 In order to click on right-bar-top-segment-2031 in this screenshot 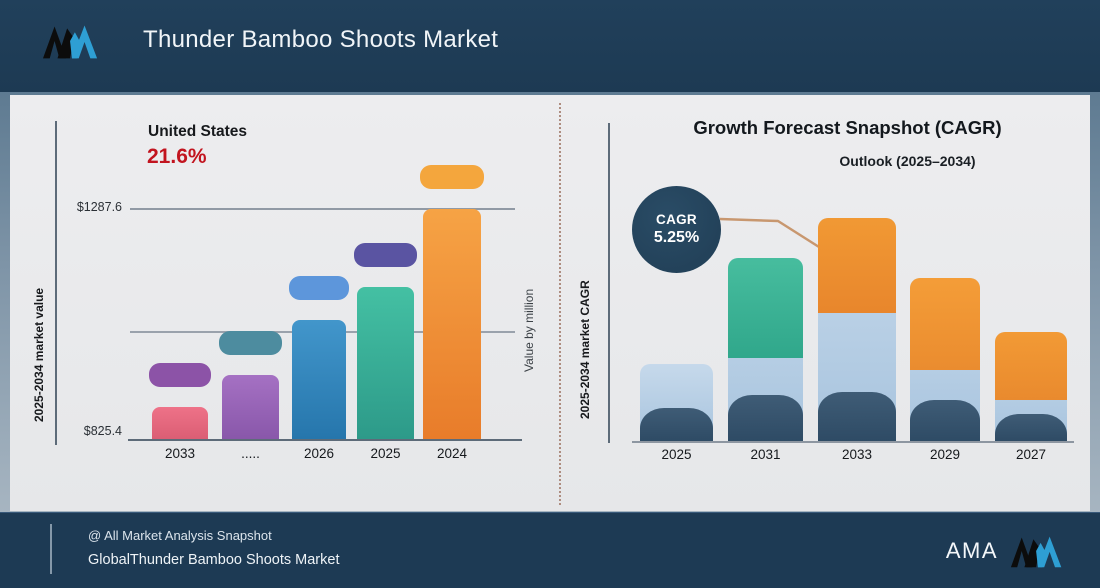, I will do `click(765, 308)`.